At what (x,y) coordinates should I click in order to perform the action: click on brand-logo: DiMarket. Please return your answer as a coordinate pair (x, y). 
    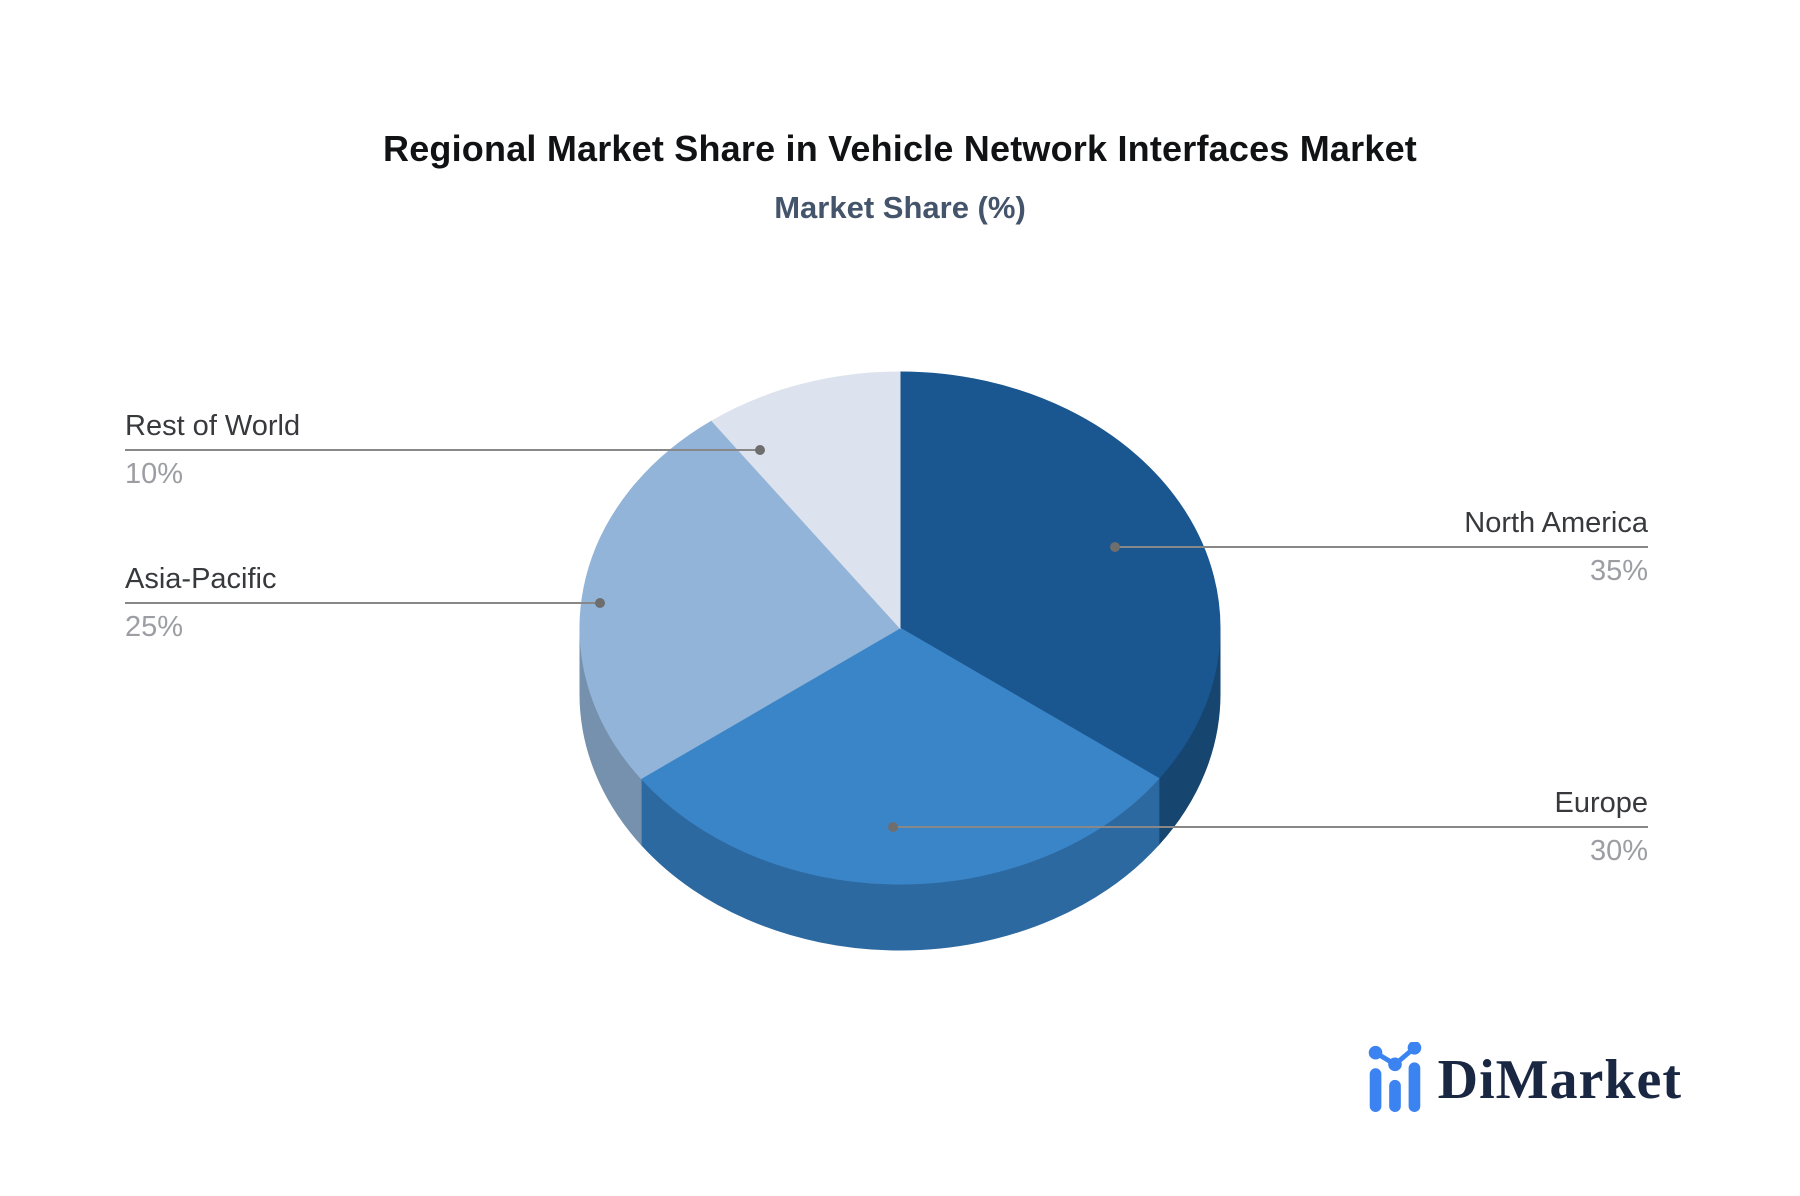
    Looking at the image, I should click on (1524, 1076).